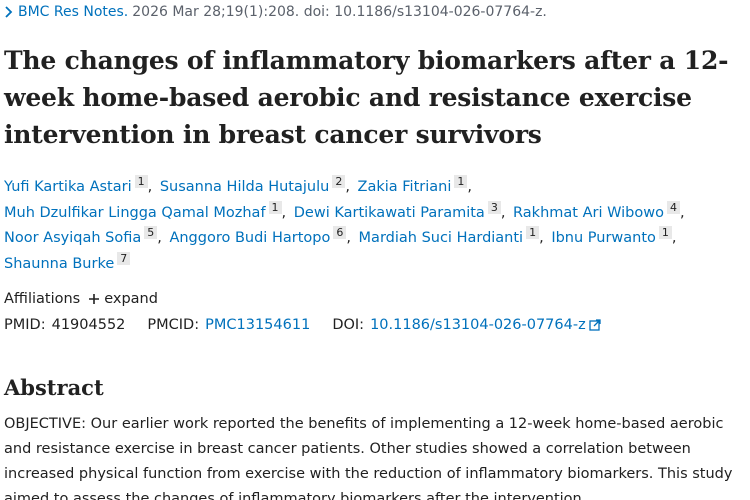 This screenshot has height=500, width=750. What do you see at coordinates (494, 207) in the screenshot?
I see `affiliation-number: 3` at bounding box center [494, 207].